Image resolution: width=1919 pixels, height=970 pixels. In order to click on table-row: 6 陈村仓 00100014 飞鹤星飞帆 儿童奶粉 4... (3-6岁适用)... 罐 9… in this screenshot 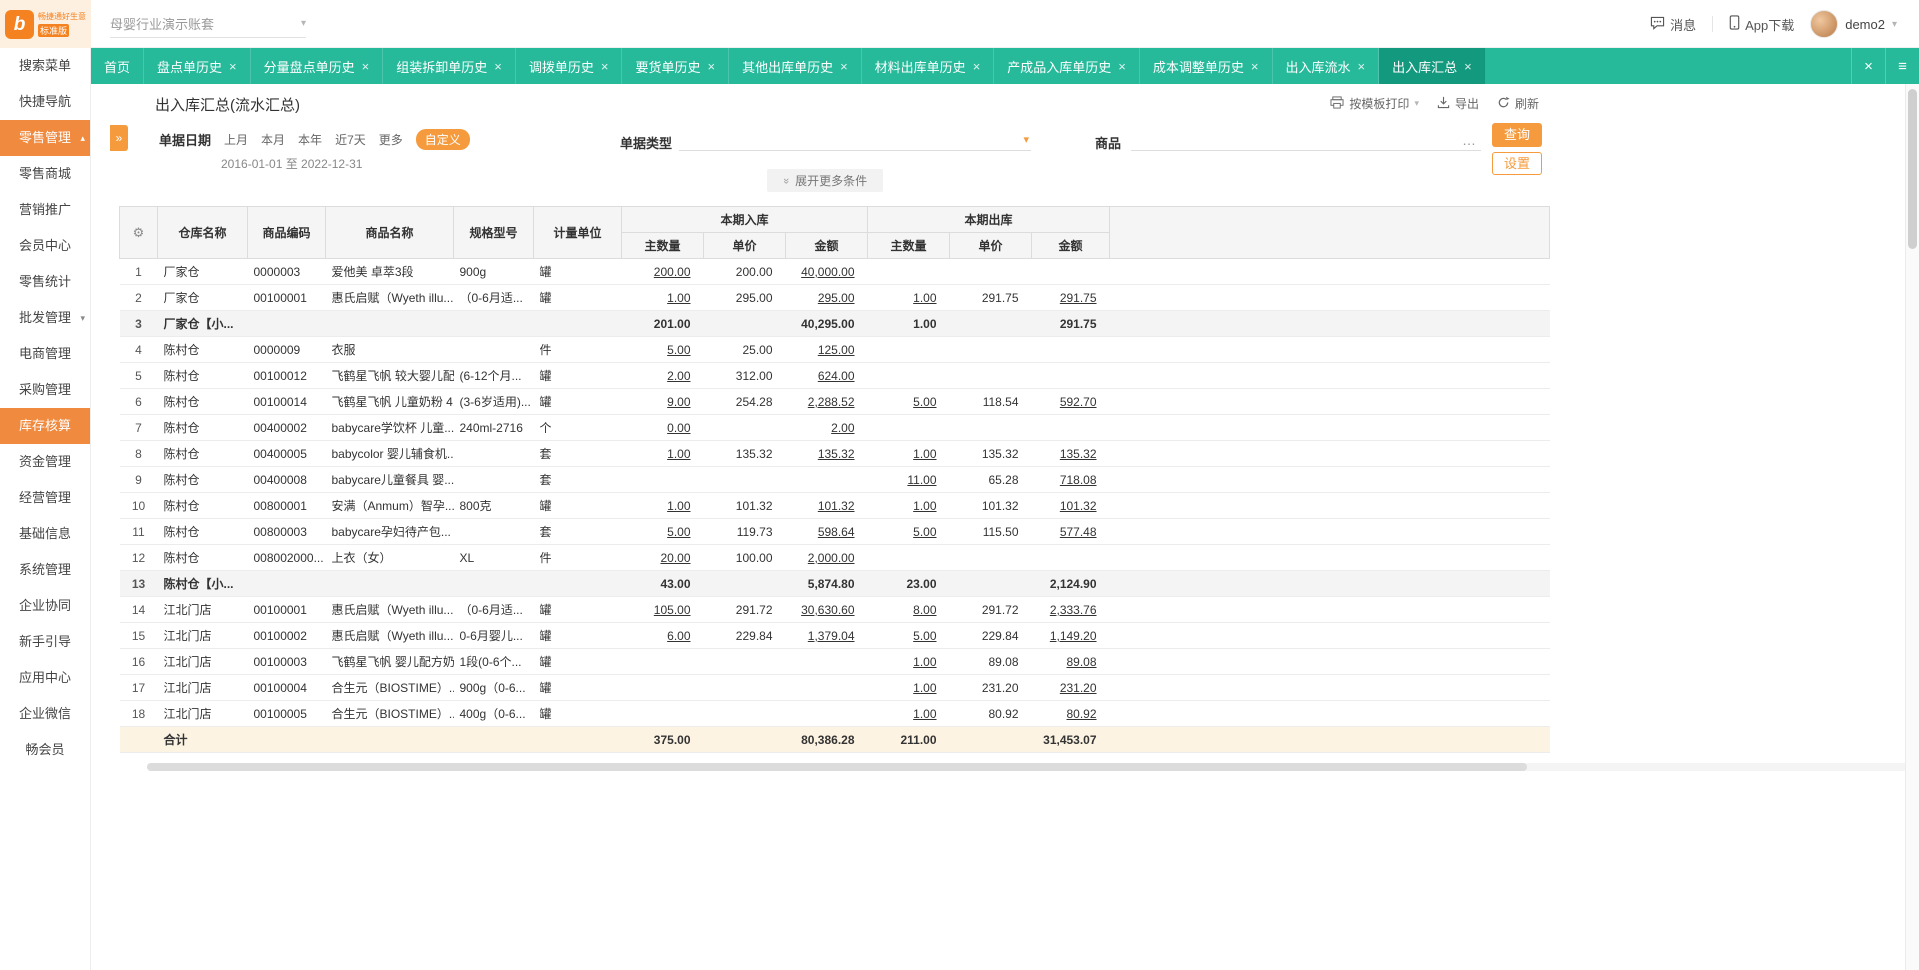, I will do `click(834, 401)`.